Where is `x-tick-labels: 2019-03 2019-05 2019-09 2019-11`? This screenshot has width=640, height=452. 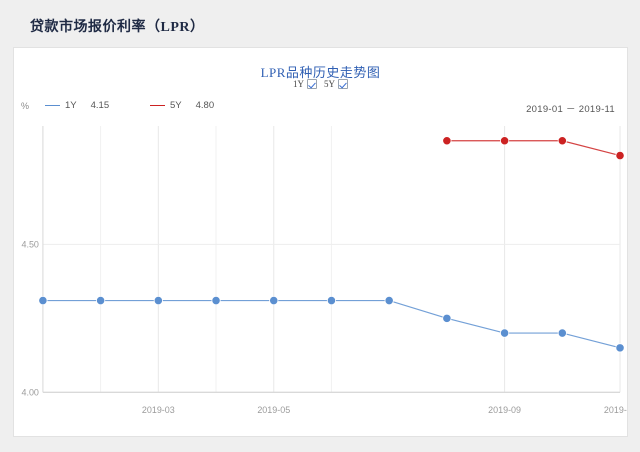
x-tick-labels: 2019-03 2019-05 2019-09 2019-11 is located at coordinates (384, 410).